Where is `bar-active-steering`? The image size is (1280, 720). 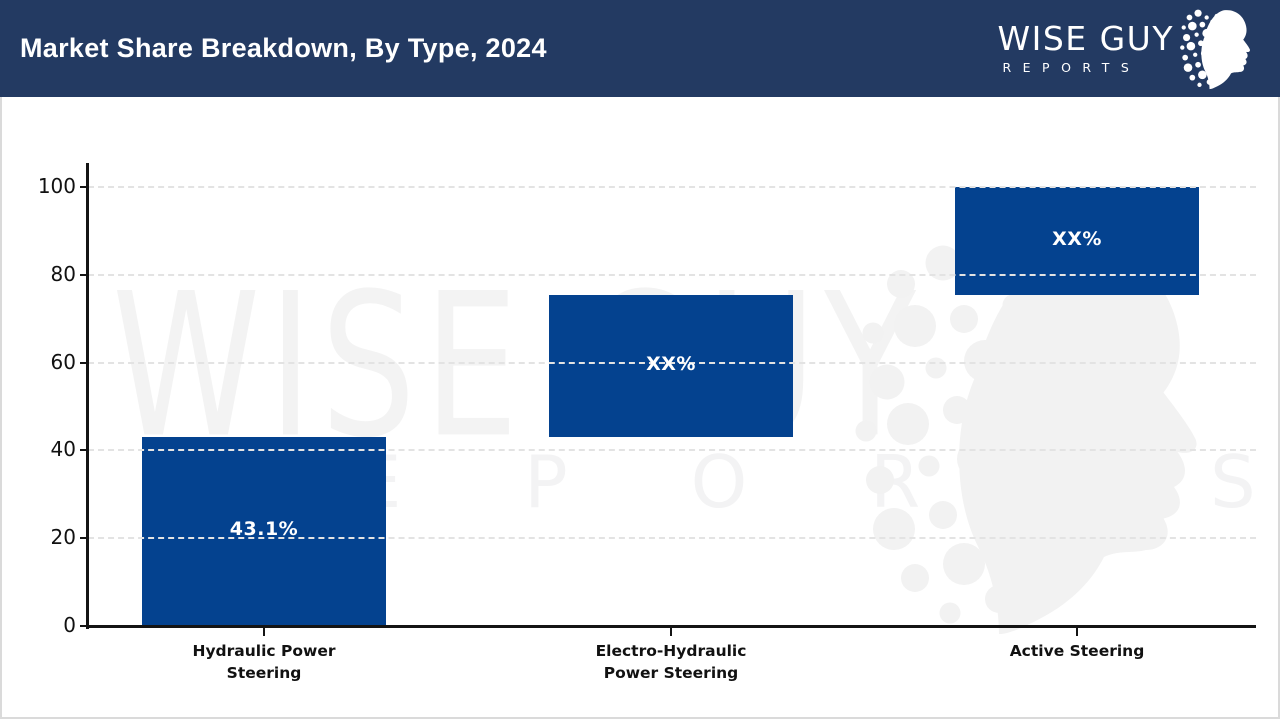 bar-active-steering is located at coordinates (1077, 241).